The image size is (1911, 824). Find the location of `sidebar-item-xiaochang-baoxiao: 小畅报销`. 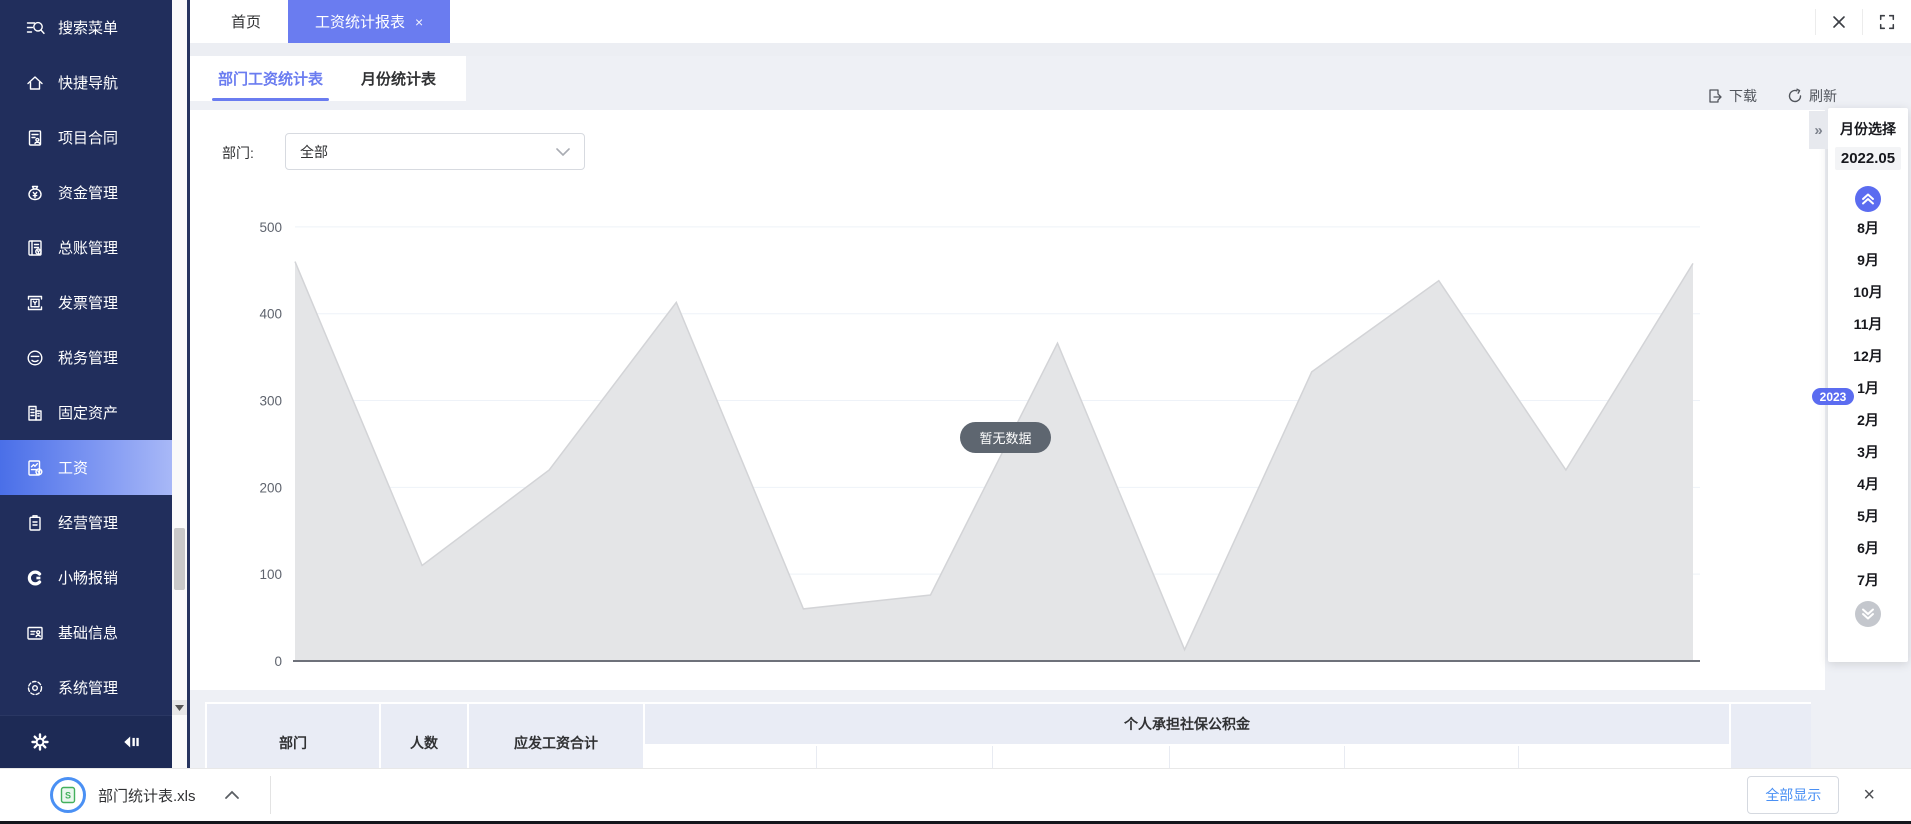

sidebar-item-xiaochang-baoxiao: 小畅报销 is located at coordinates (86, 577).